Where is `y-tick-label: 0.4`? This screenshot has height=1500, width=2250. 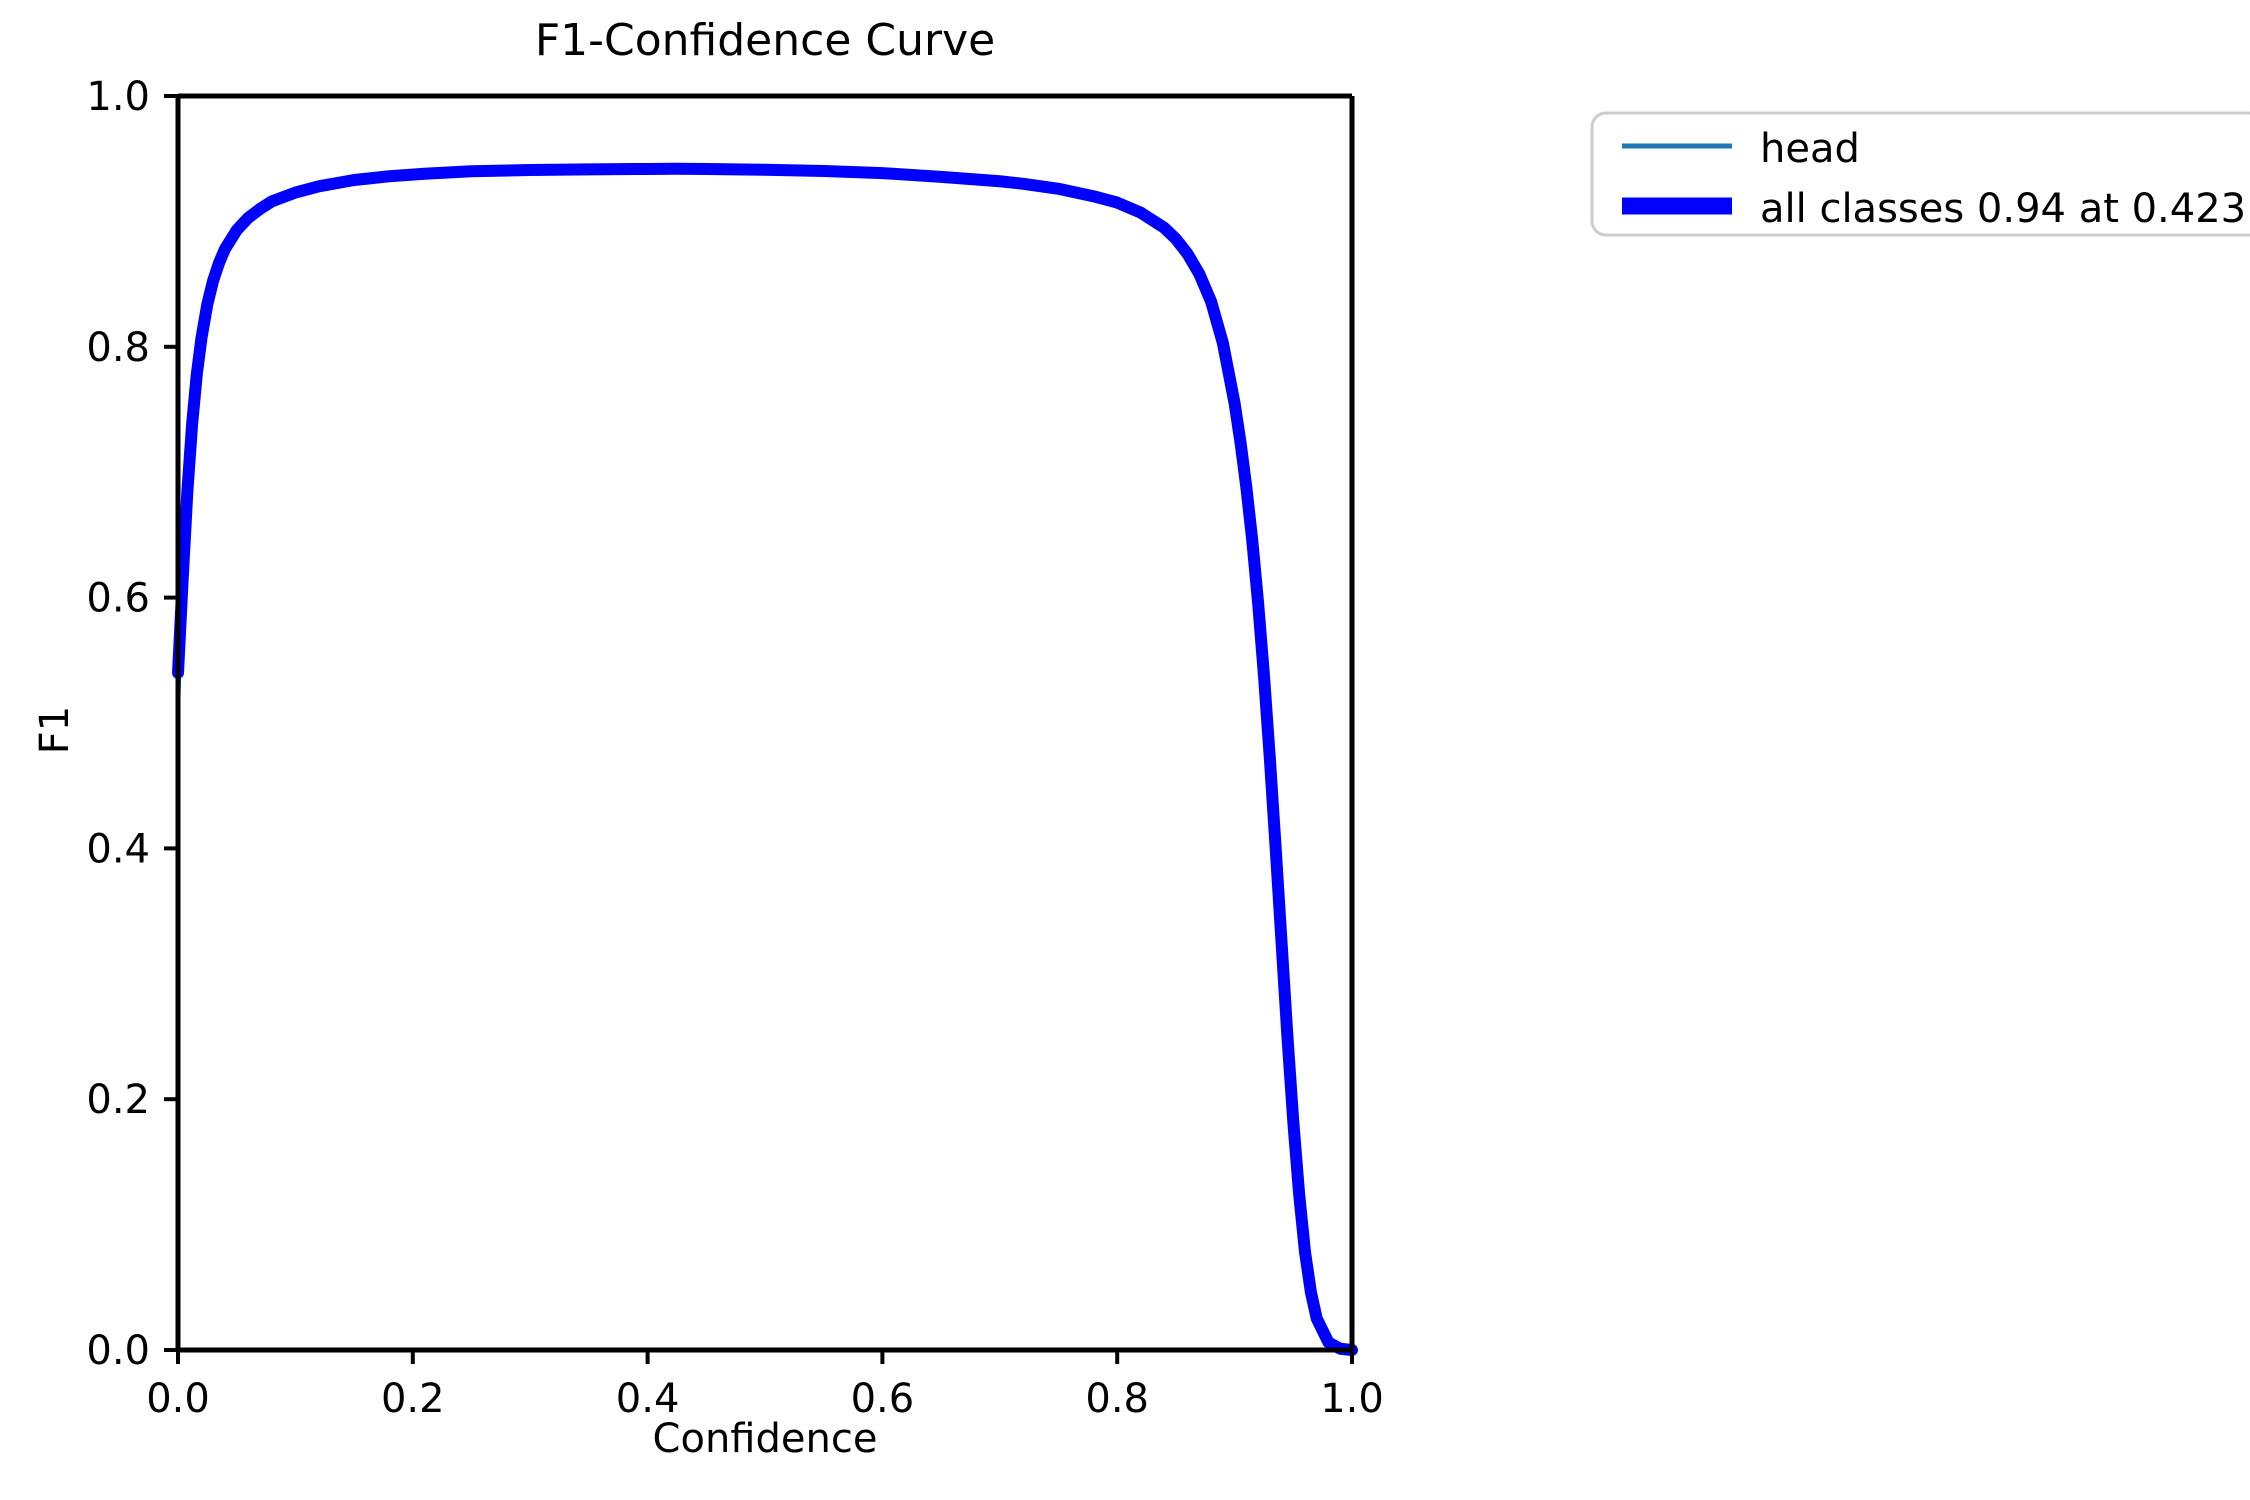
y-tick-label: 0.4 is located at coordinates (118, 849).